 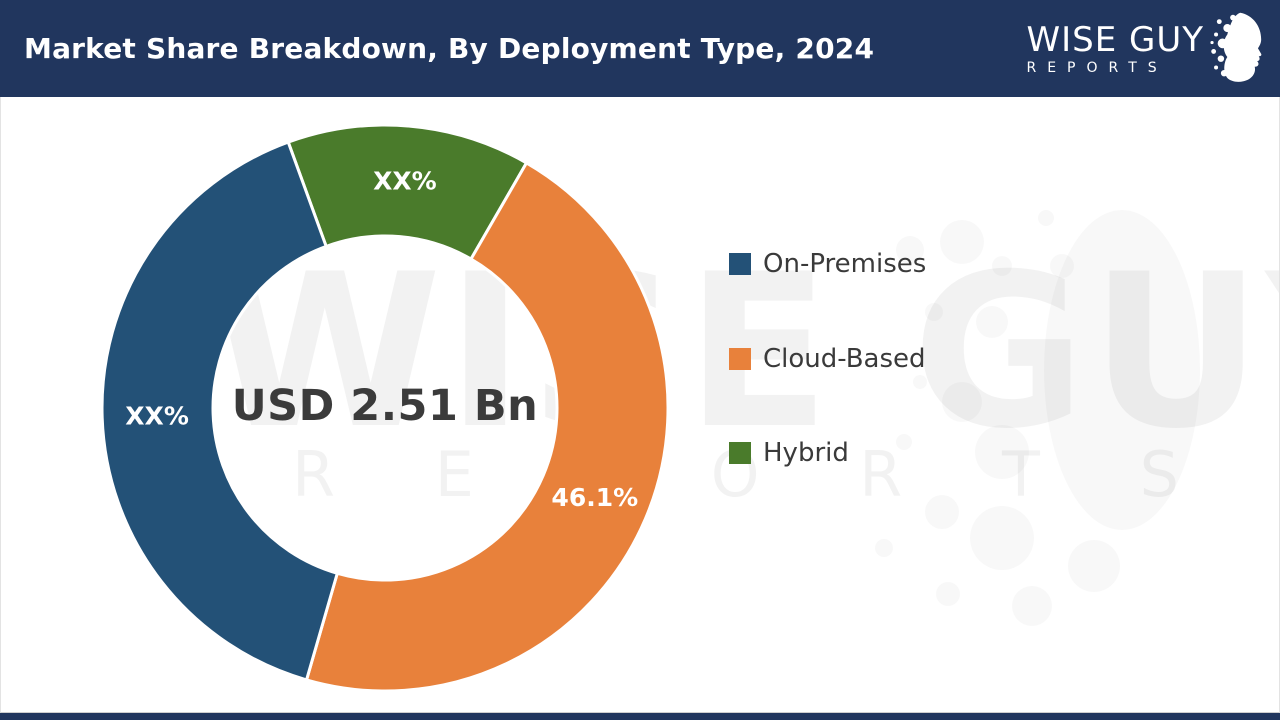 I want to click on legend-label-on-premises: On-Premises, so click(x=845, y=264).